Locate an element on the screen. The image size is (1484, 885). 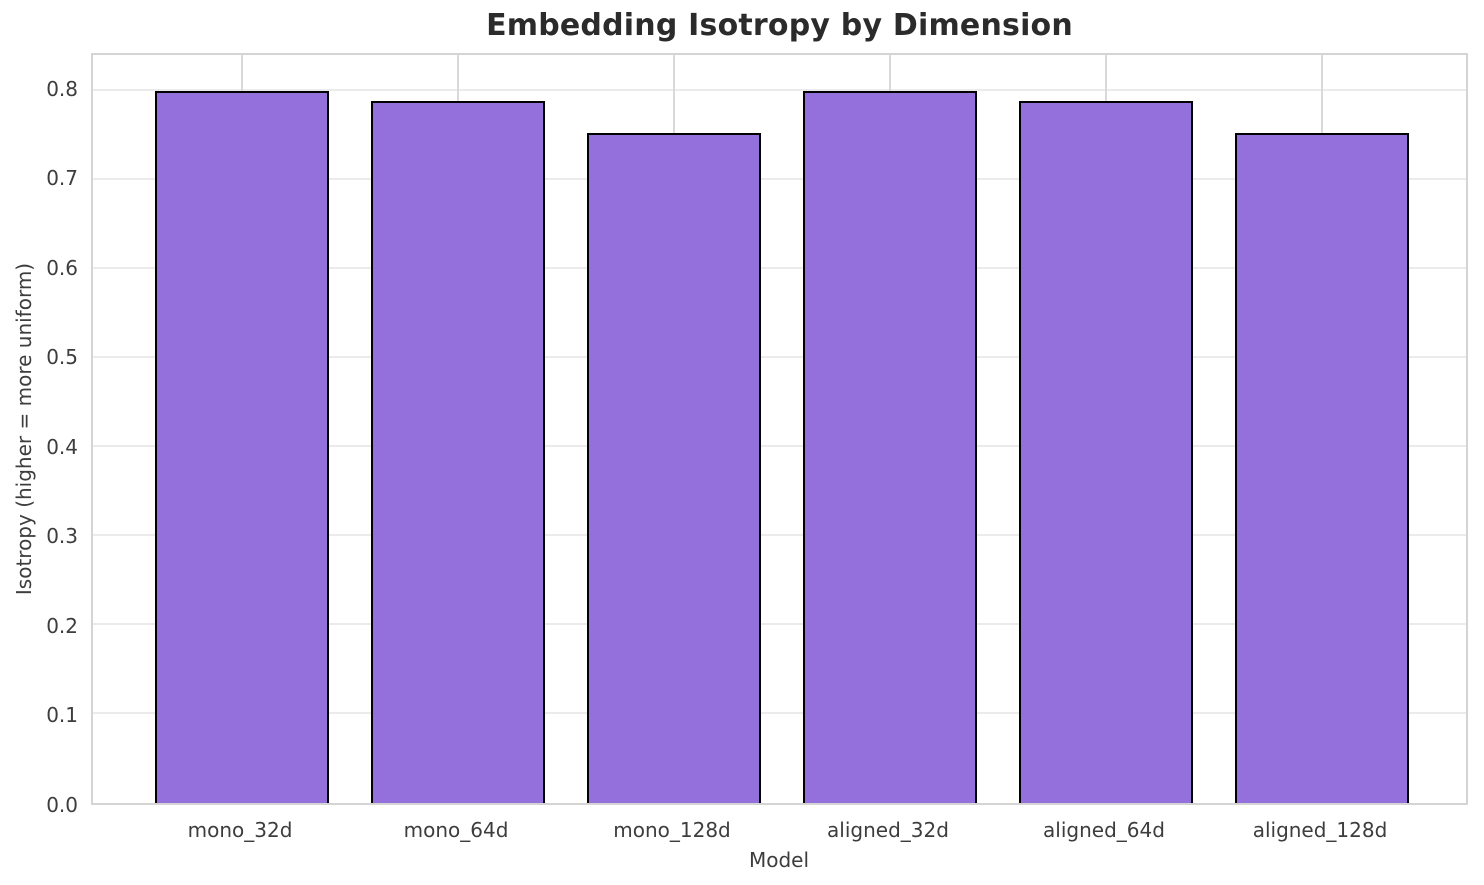
bar-mono_64d is located at coordinates (458, 452).